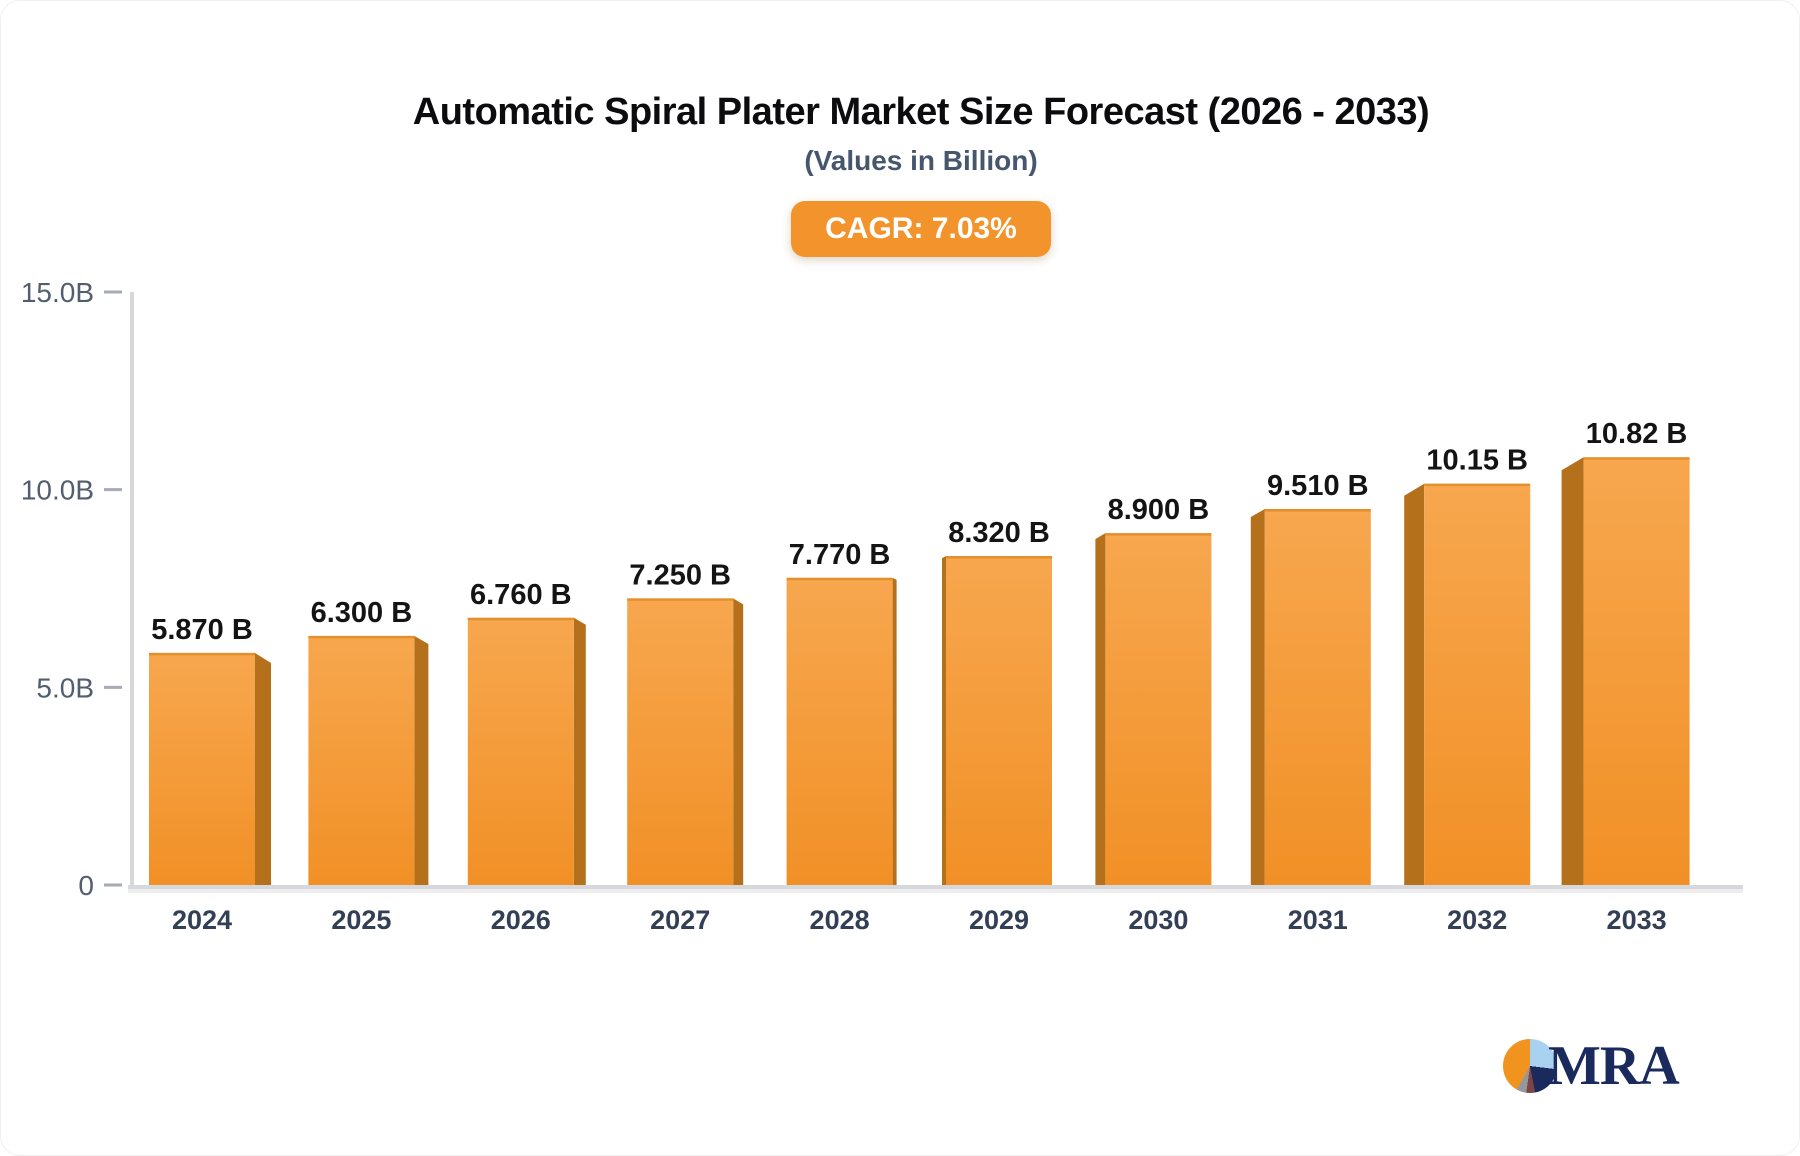 This screenshot has width=1800, height=1156. Describe the element at coordinates (86, 885) in the screenshot. I see `y-tick-label: 0` at that location.